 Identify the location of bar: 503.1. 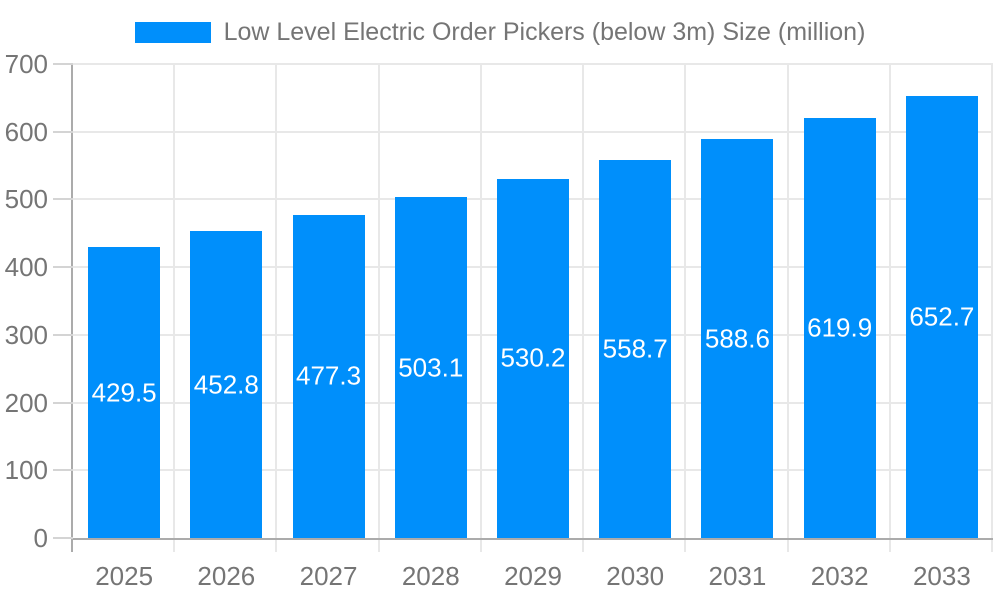
(430, 367).